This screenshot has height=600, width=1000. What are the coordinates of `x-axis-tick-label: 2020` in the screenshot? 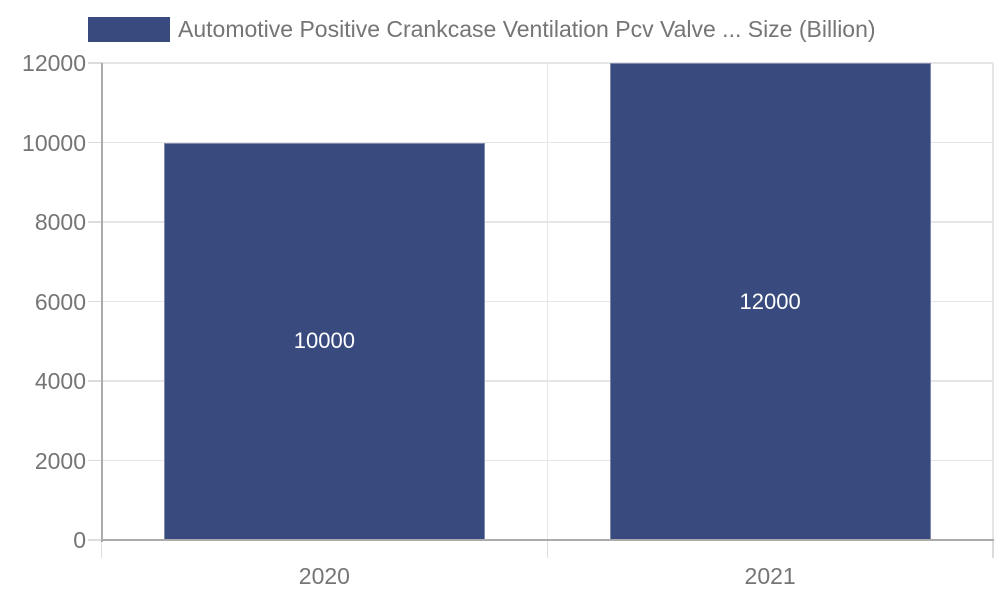 It's located at (324, 576).